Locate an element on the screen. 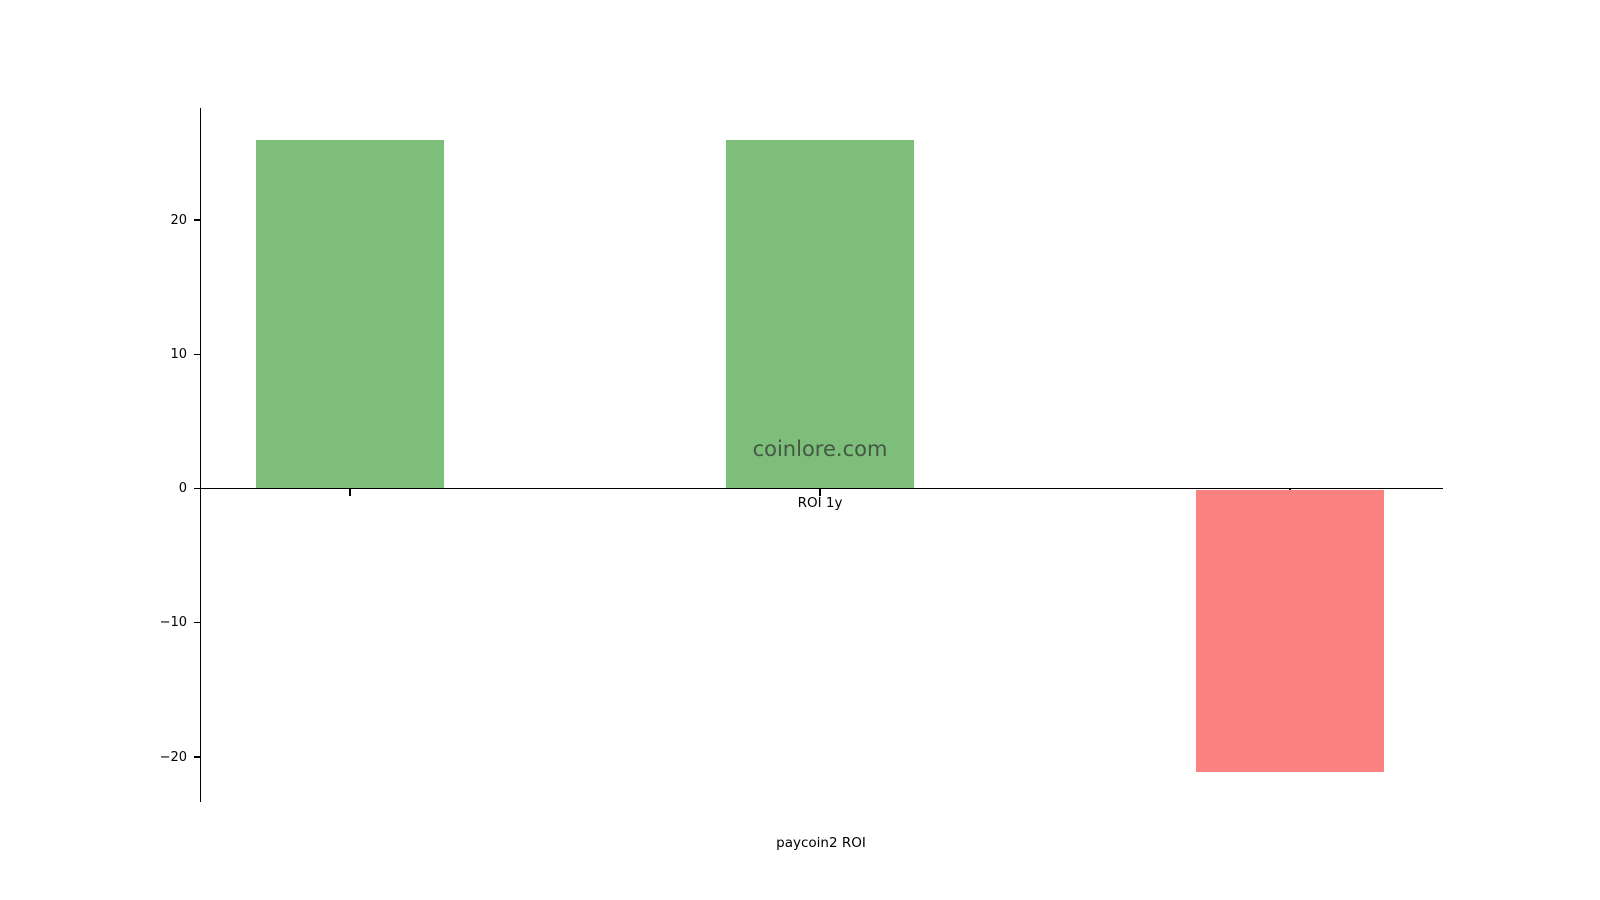 The image size is (1600, 900). chart-xlabel: paycoin2 ROI is located at coordinates (821, 843).